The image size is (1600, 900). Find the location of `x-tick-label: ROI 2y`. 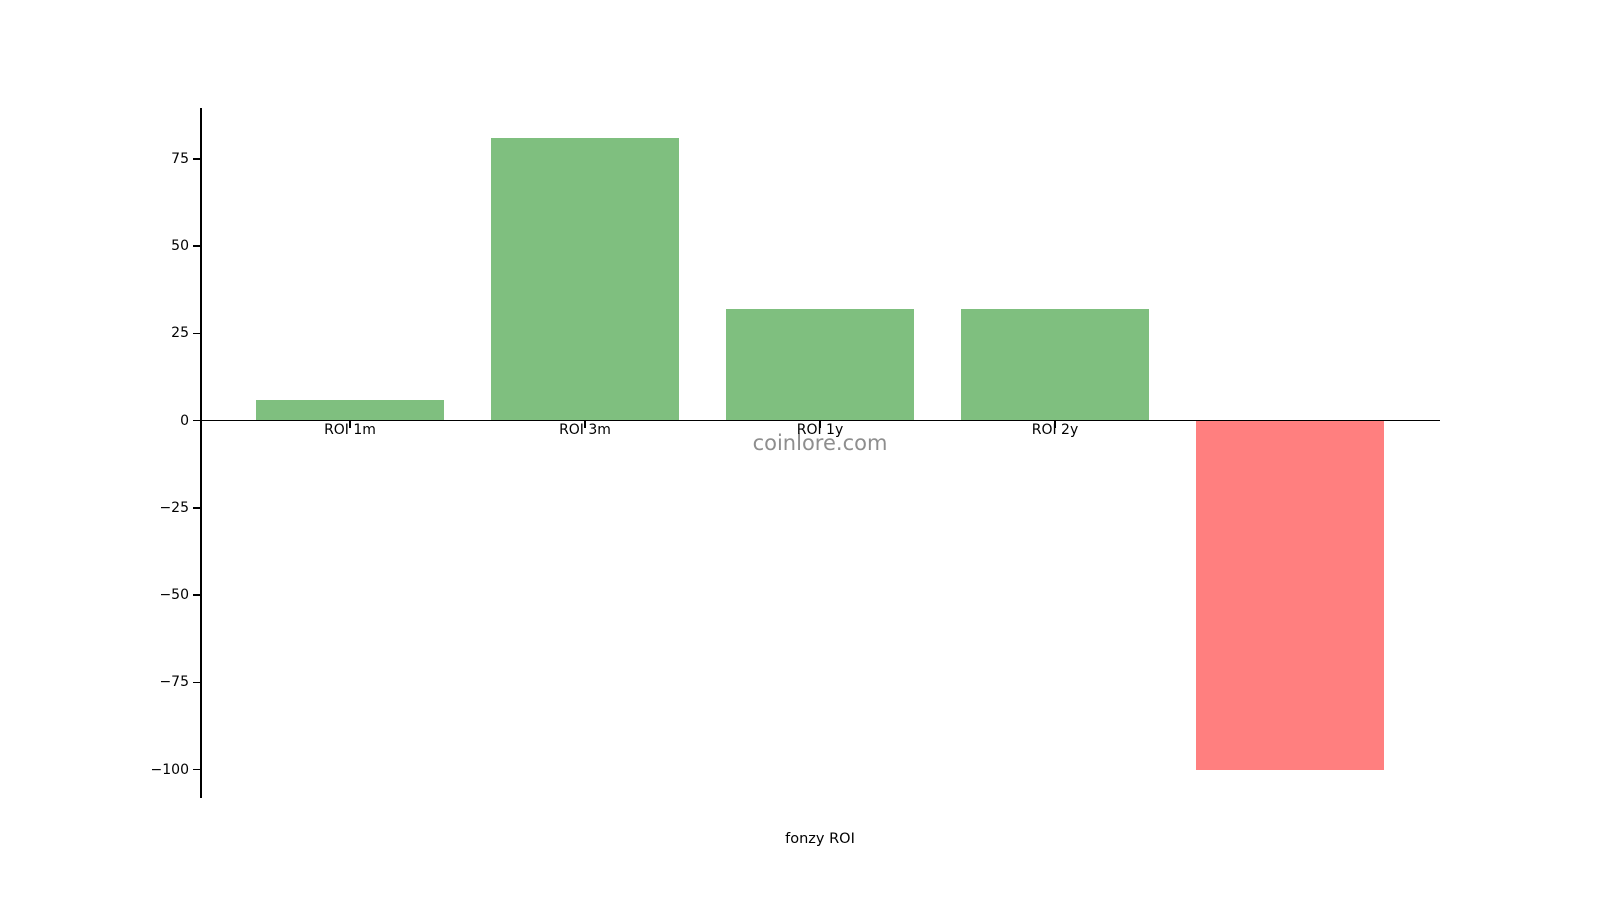

x-tick-label: ROI 2y is located at coordinates (1055, 429).